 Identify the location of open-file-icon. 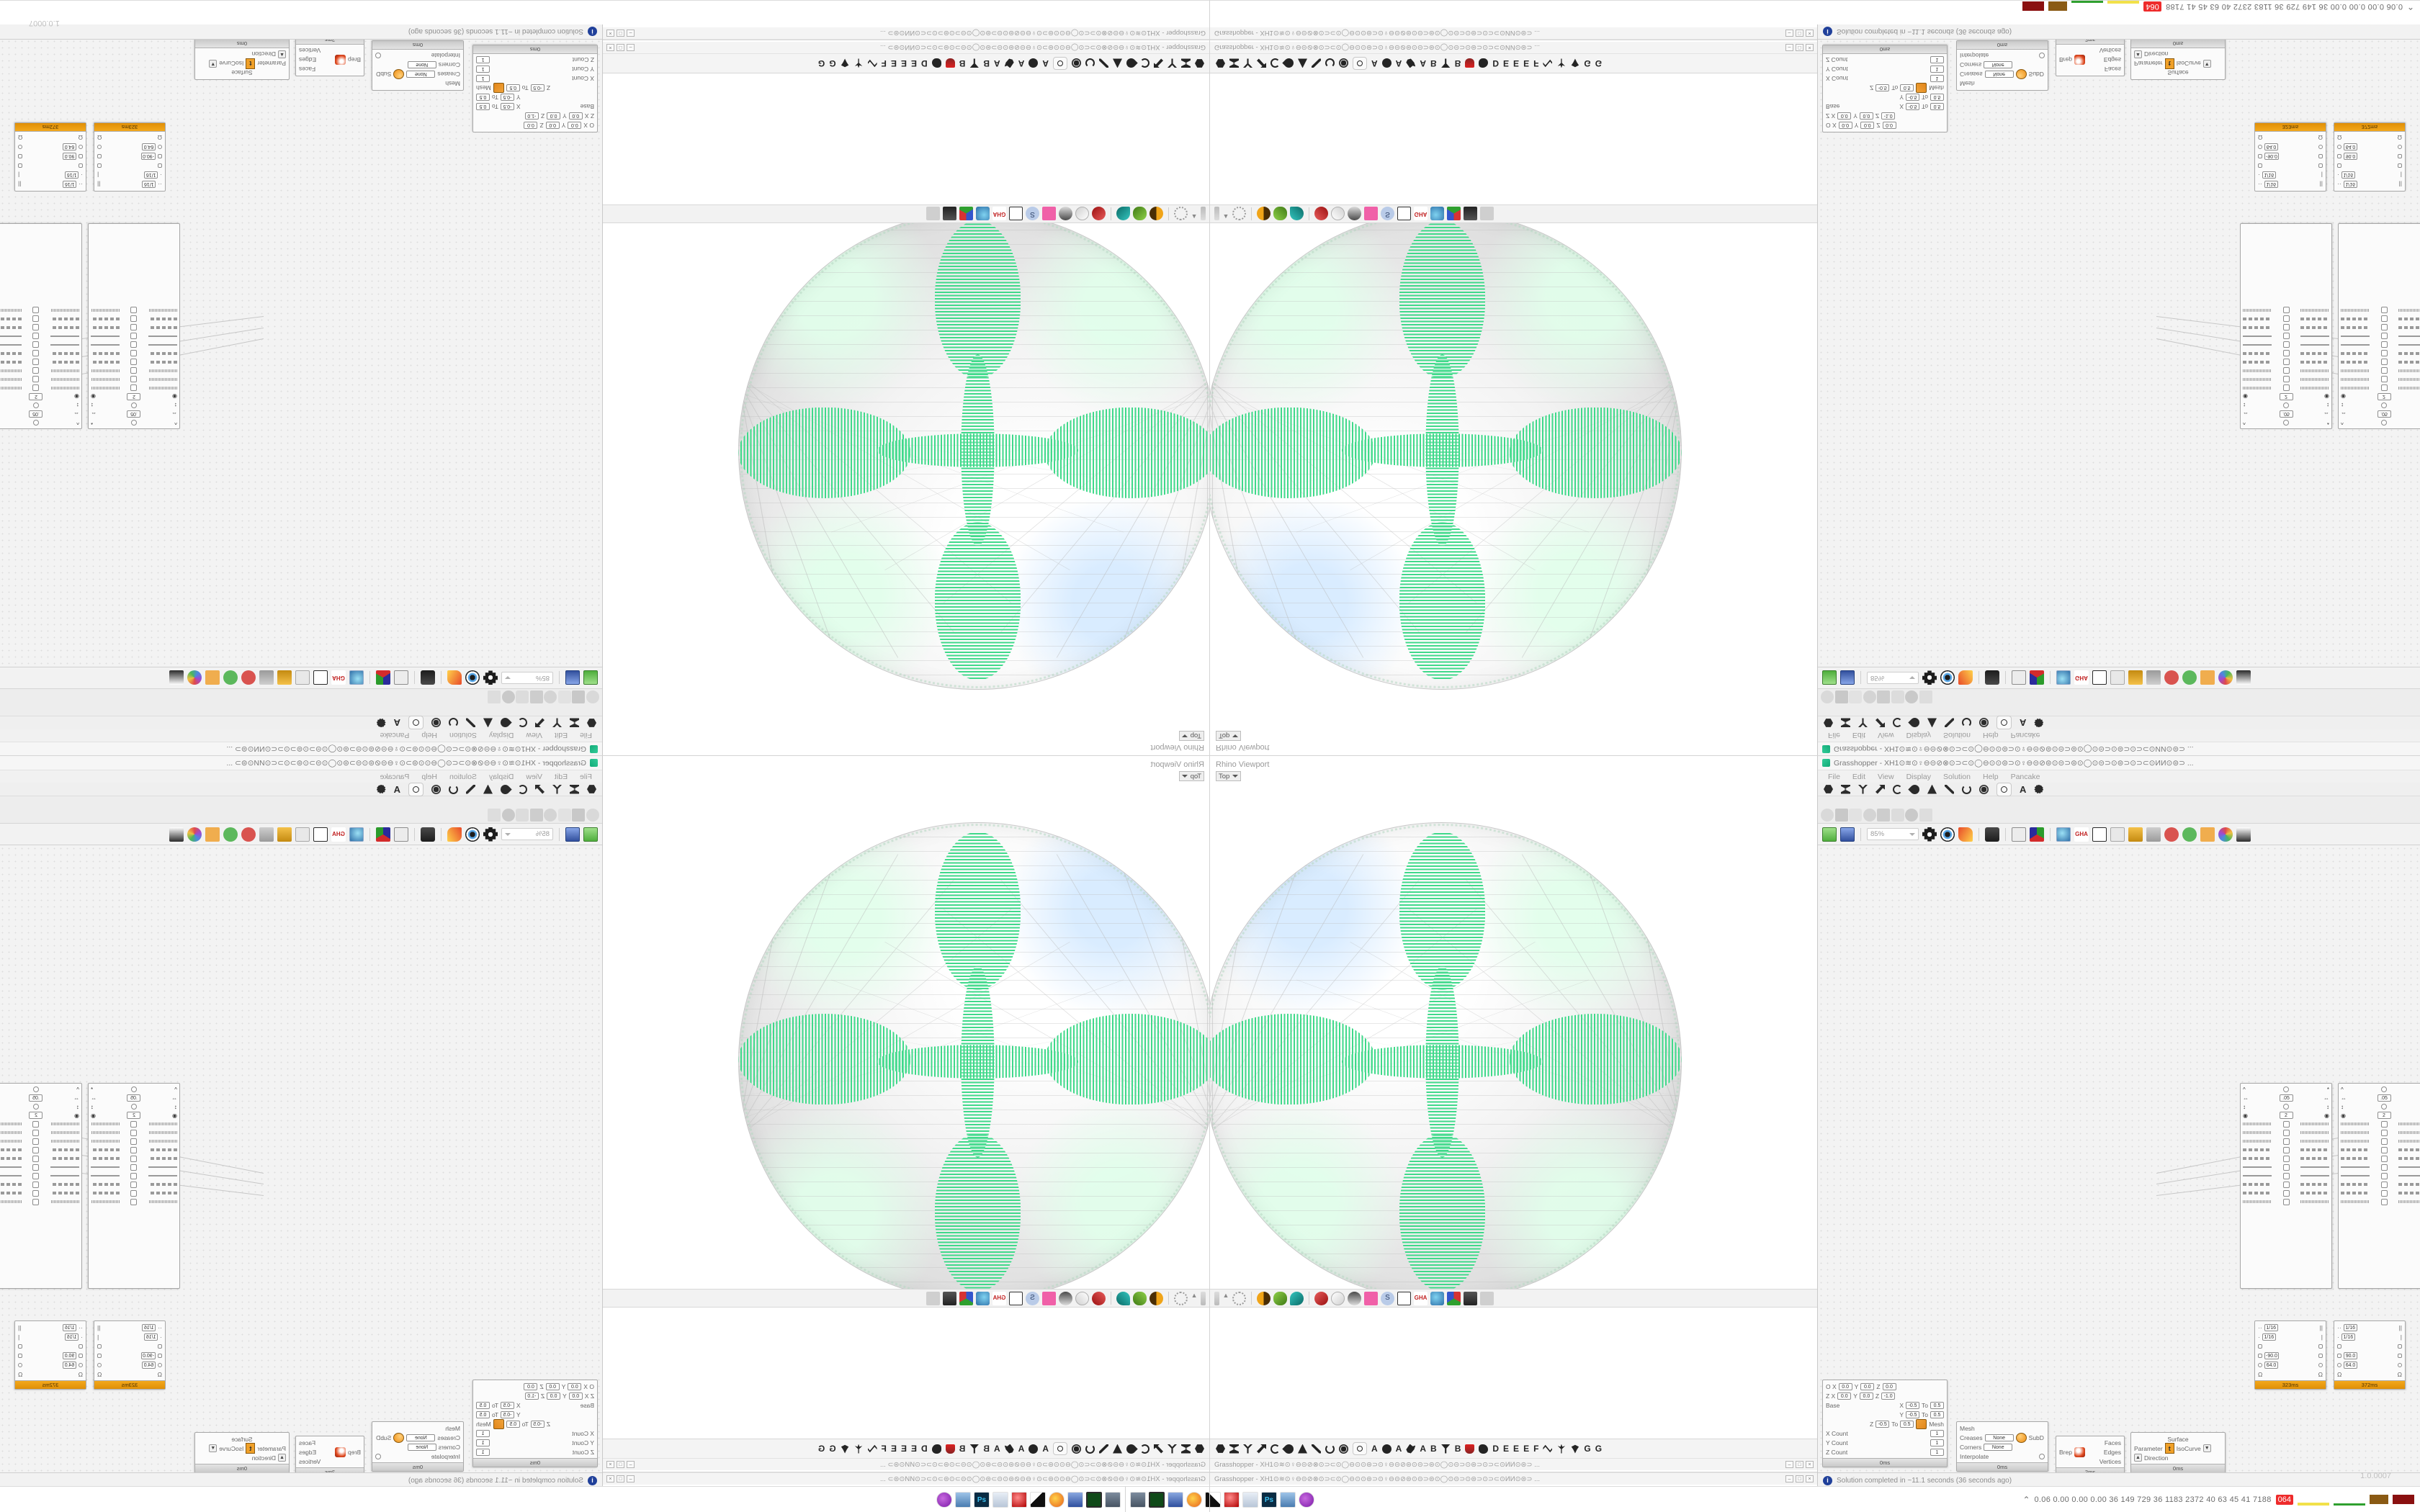
(1830, 677).